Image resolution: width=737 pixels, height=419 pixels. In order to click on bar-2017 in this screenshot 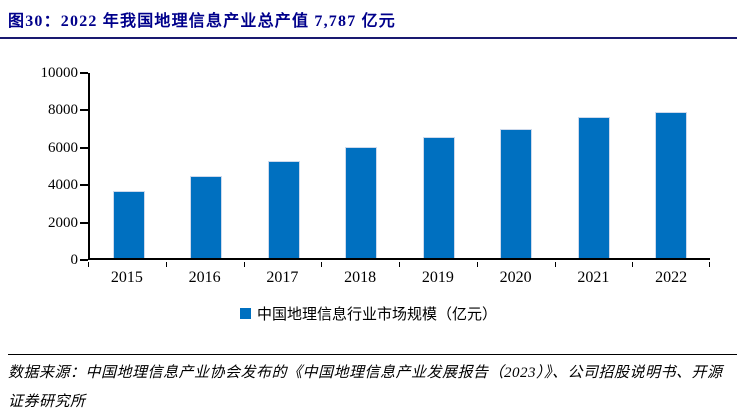, I will do `click(283, 209)`.